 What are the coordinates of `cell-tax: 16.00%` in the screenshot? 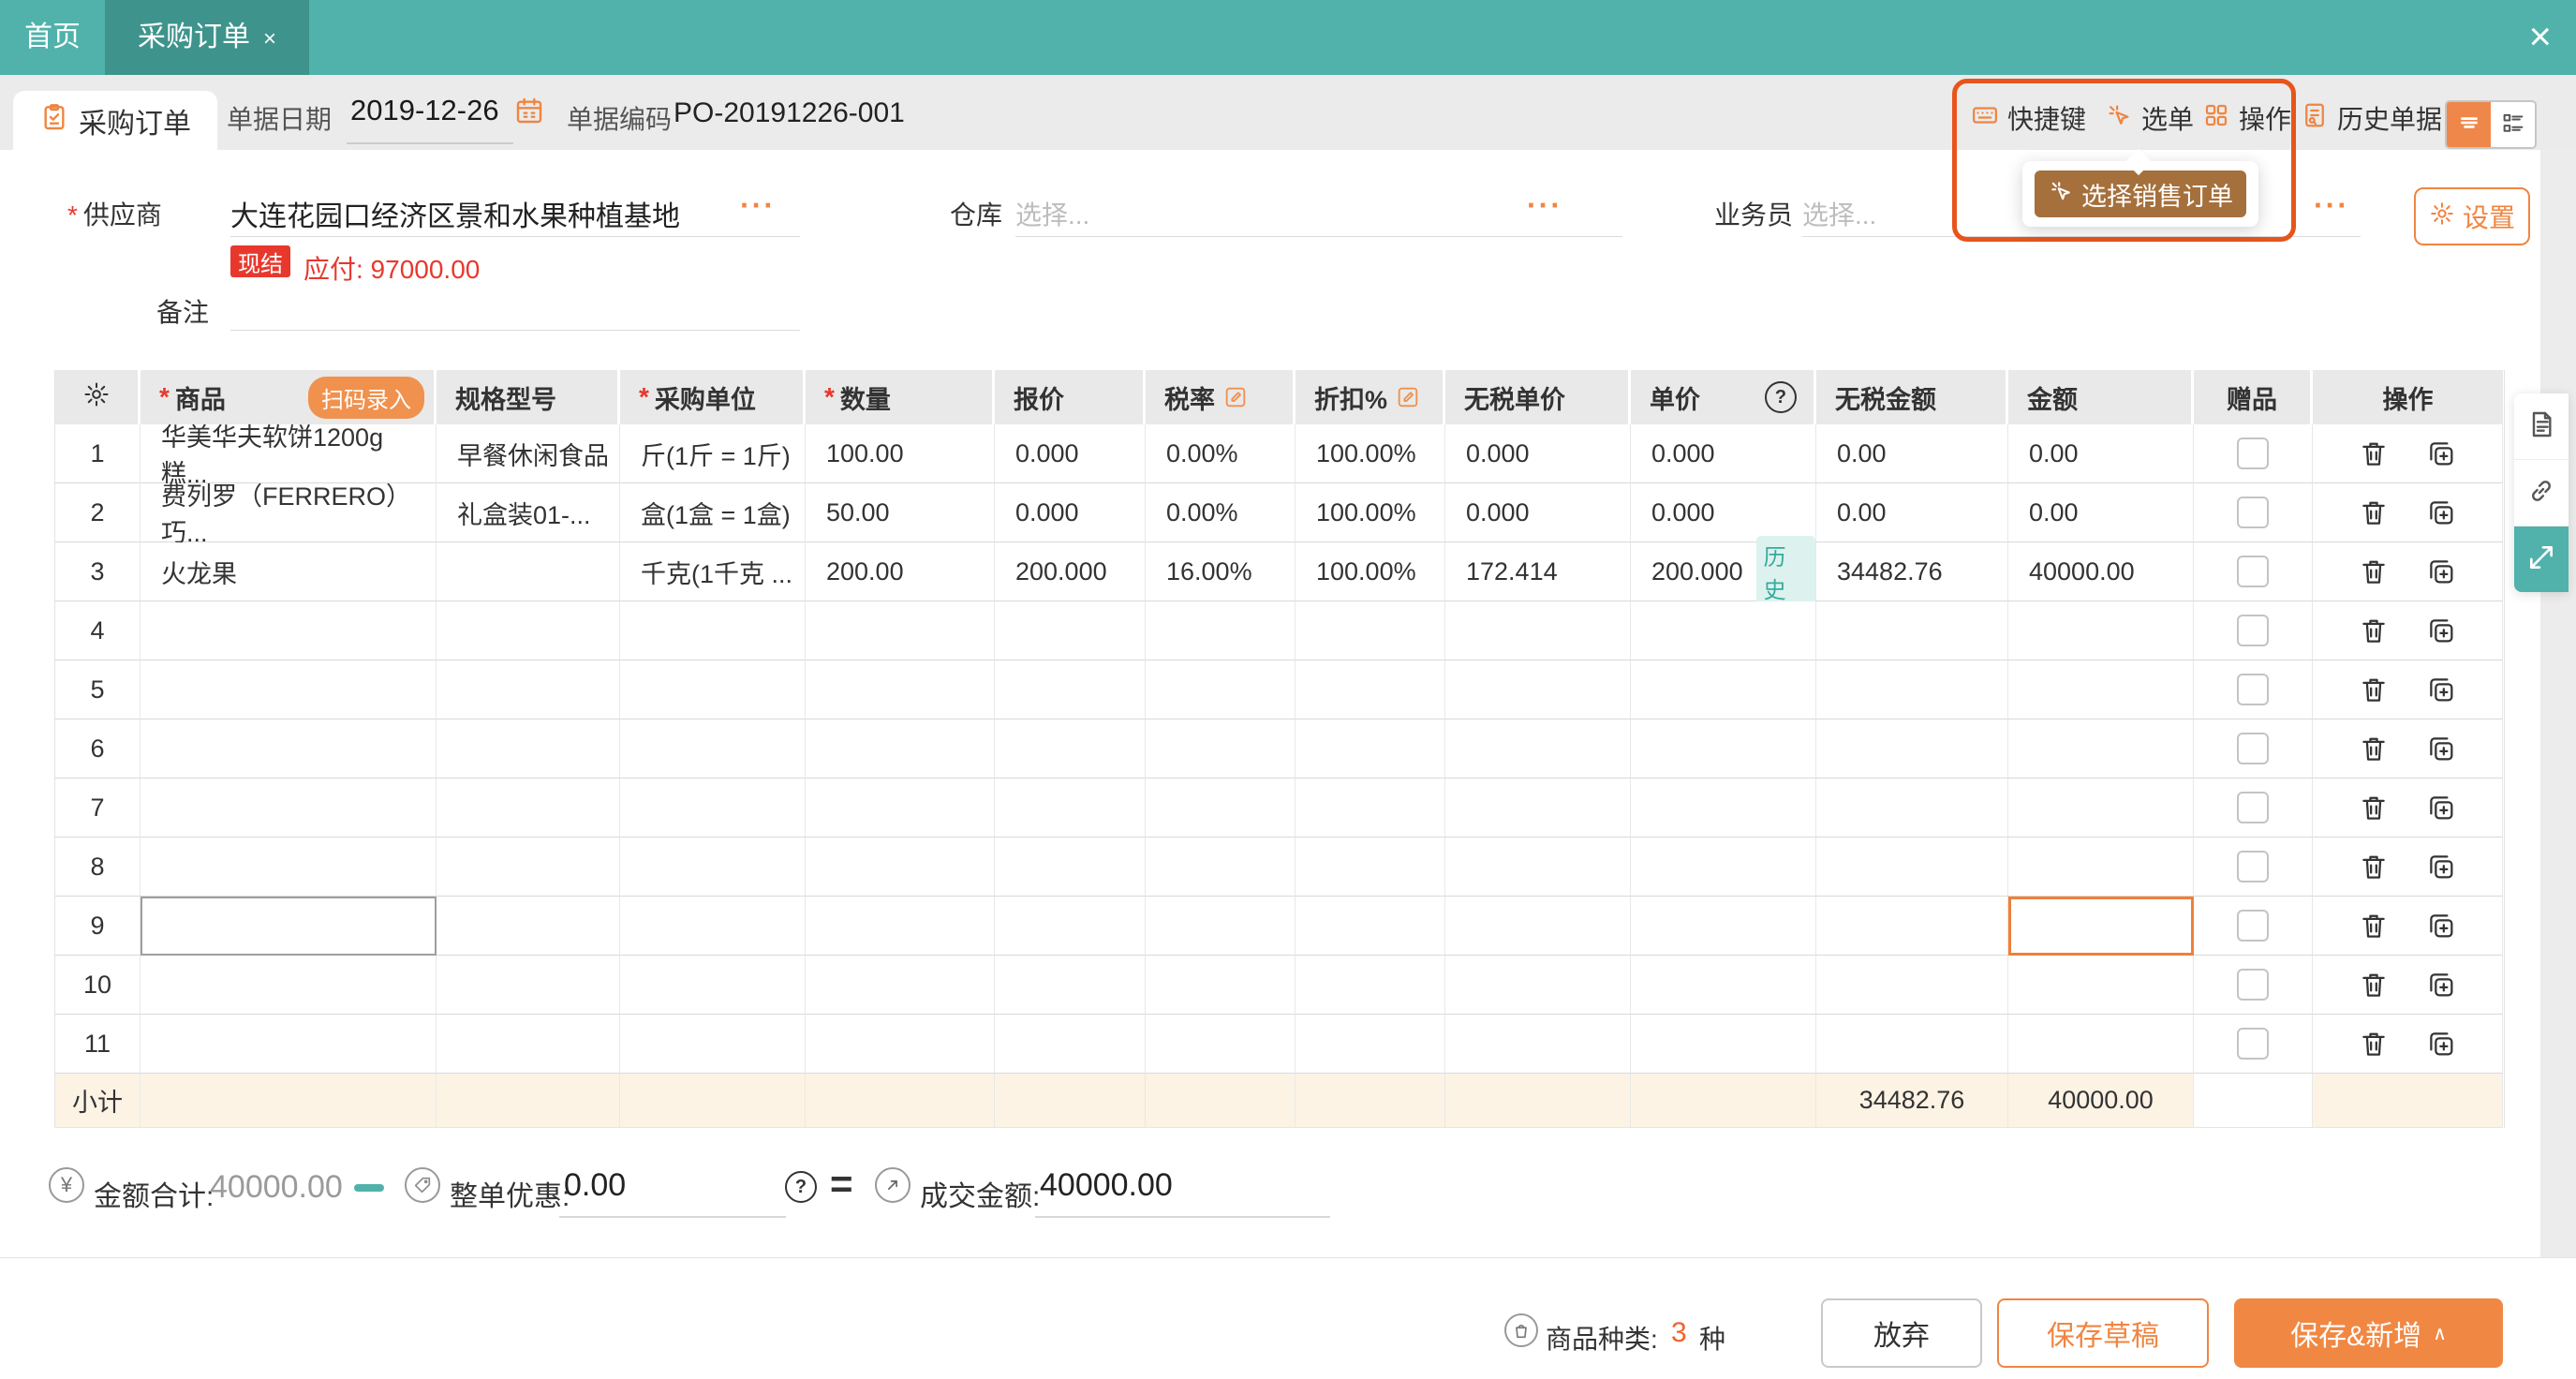 It's located at (1220, 571).